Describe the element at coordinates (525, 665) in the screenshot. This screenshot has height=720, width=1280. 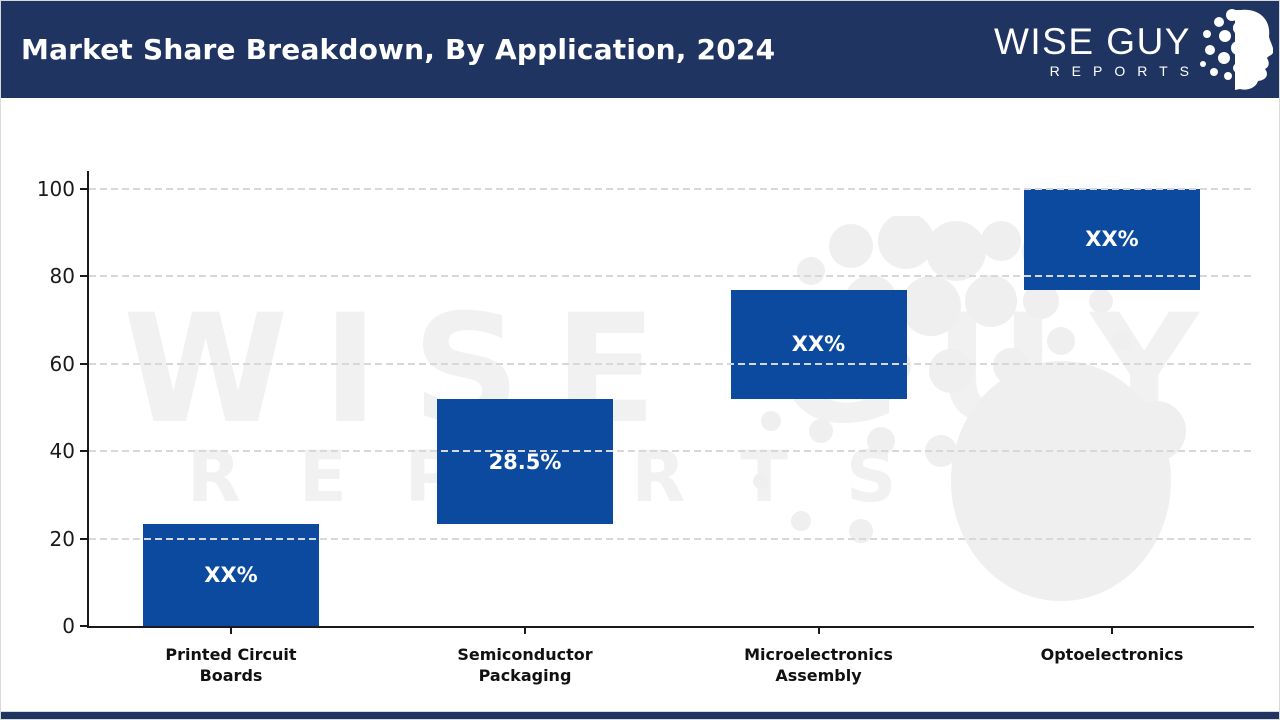
I see `x-category-label: Semiconductor Packaging` at that location.